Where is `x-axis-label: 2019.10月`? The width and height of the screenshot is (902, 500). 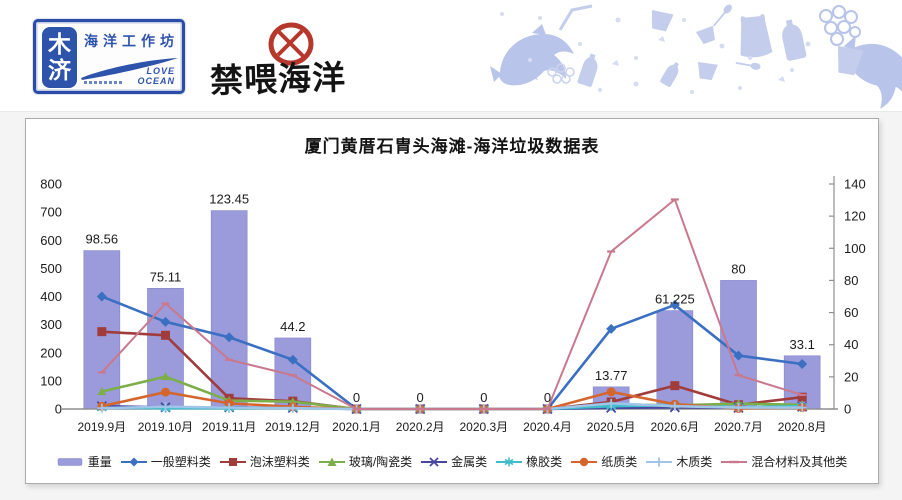
x-axis-label: 2019.10月 is located at coordinates (165, 427).